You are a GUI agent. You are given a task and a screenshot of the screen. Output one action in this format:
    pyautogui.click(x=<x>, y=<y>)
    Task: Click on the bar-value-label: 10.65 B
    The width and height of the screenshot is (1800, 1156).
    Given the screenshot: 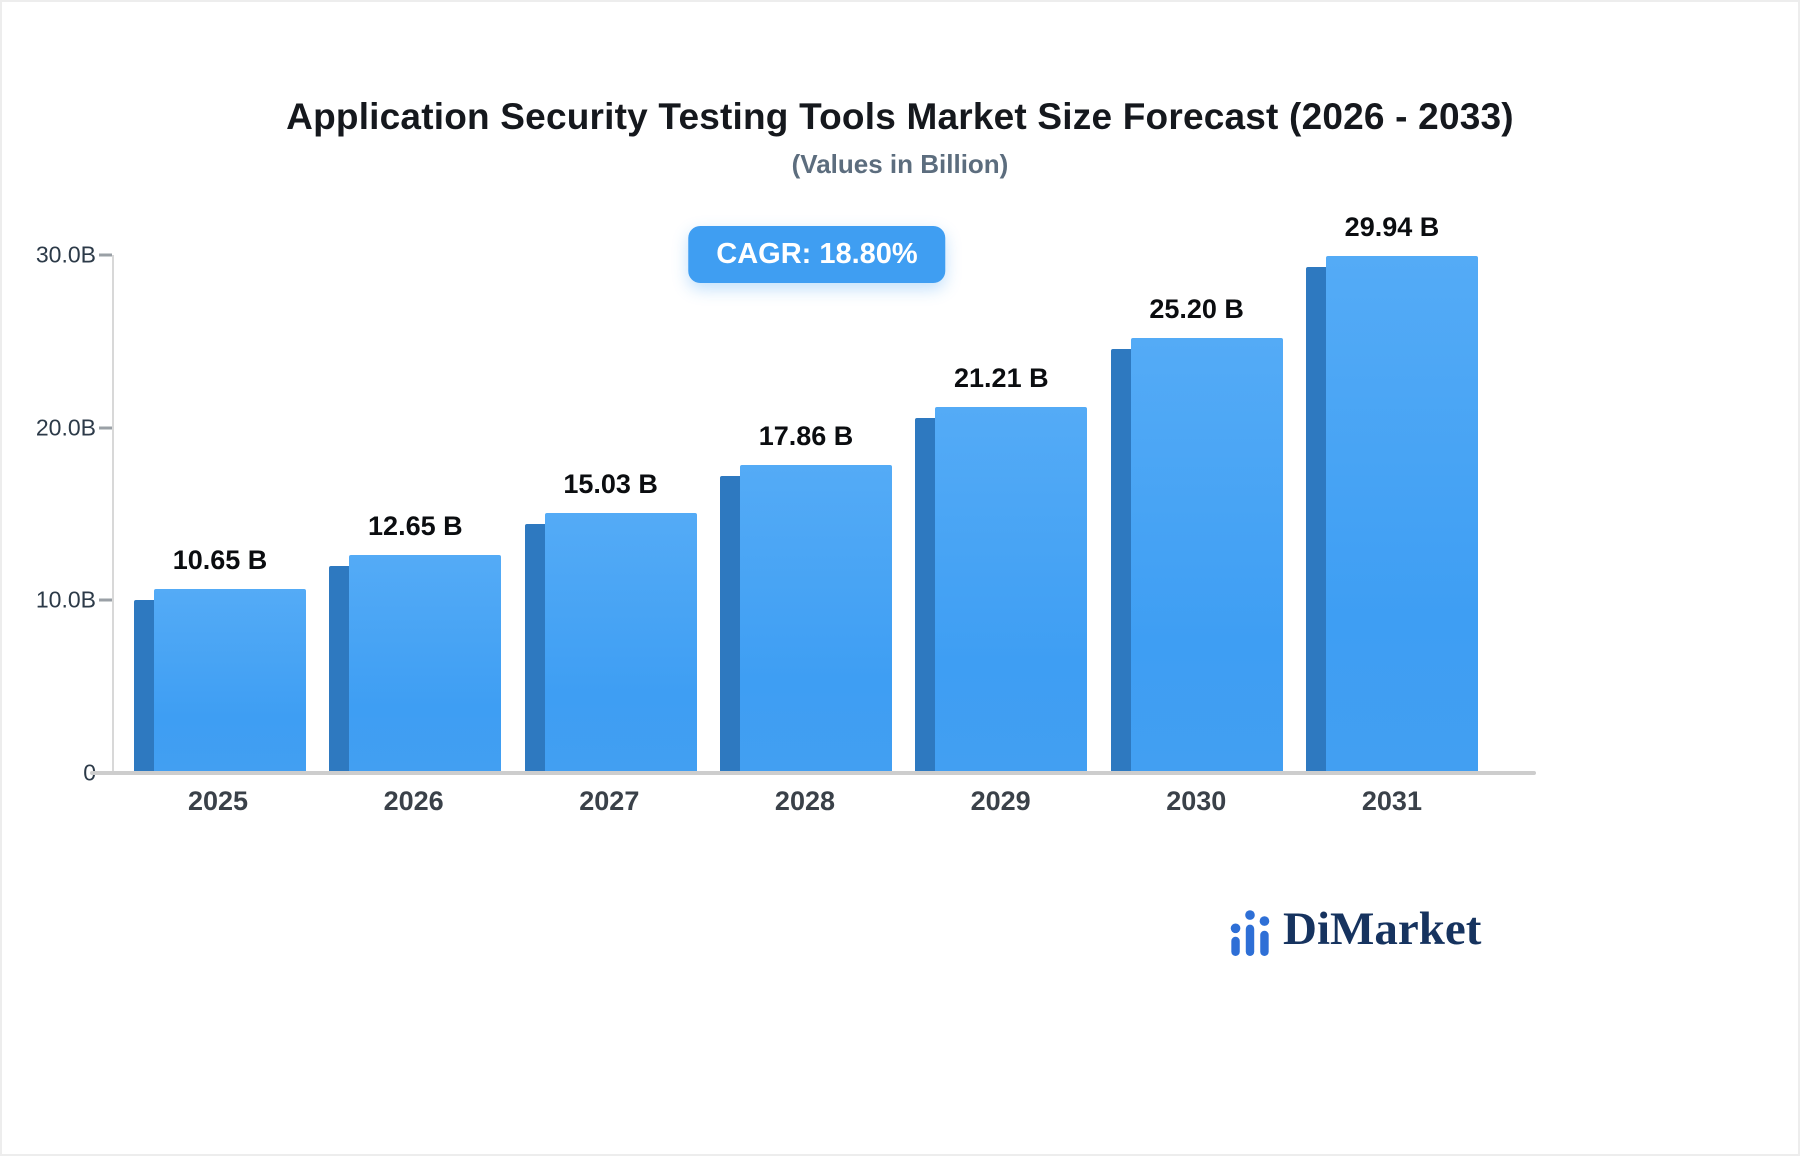 What is the action you would take?
    pyautogui.click(x=220, y=560)
    